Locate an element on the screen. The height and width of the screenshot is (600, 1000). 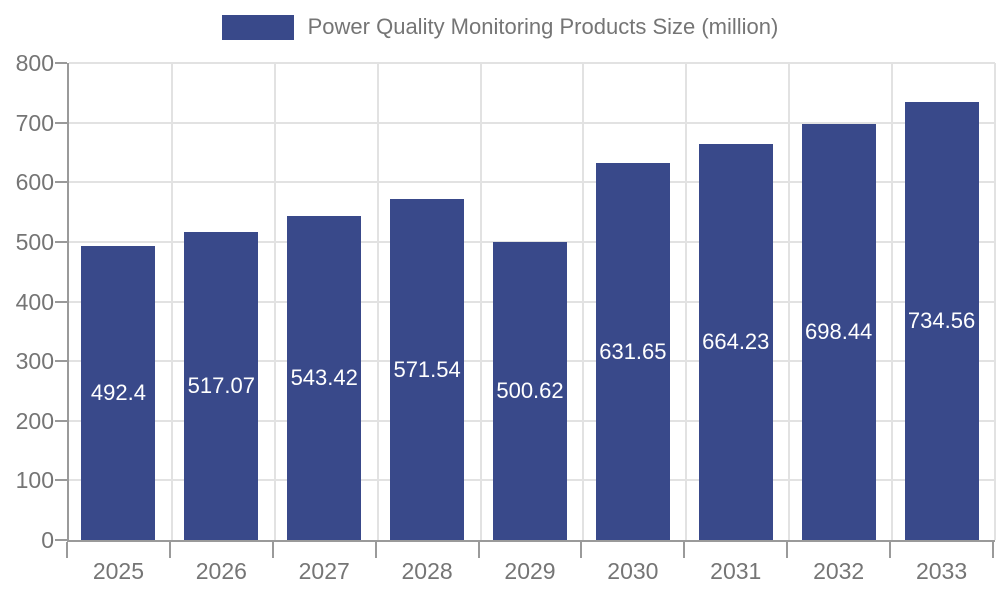
bar: 664.23 is located at coordinates (735, 341).